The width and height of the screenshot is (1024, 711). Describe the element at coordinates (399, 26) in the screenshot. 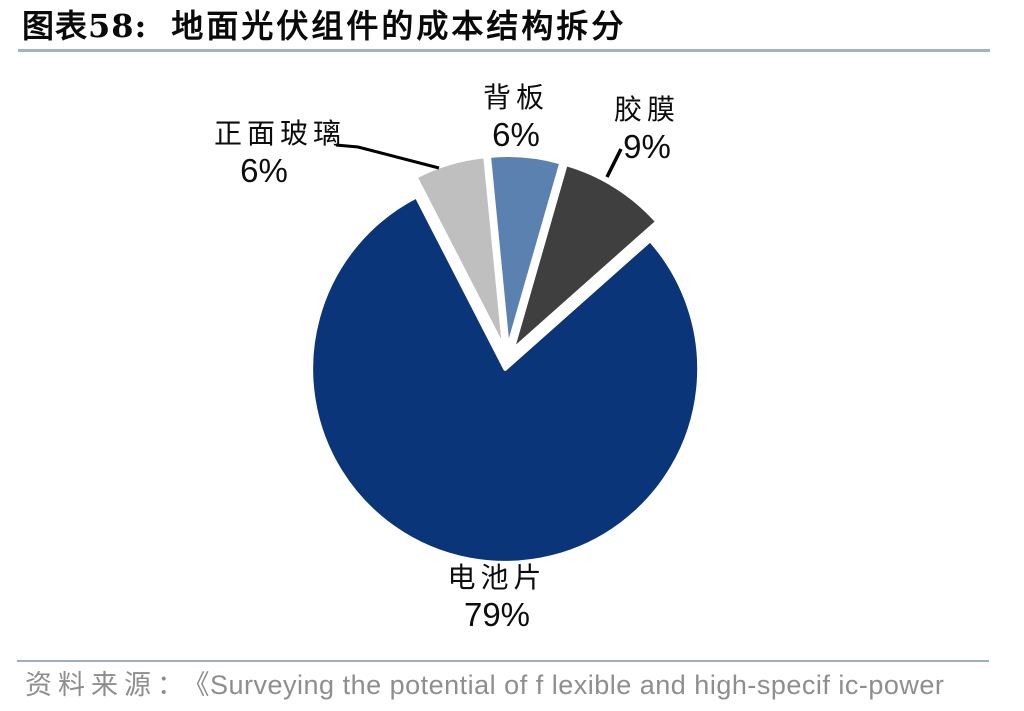

I see `figure-title-text: 地面光伏组件的成本结构拆分` at that location.